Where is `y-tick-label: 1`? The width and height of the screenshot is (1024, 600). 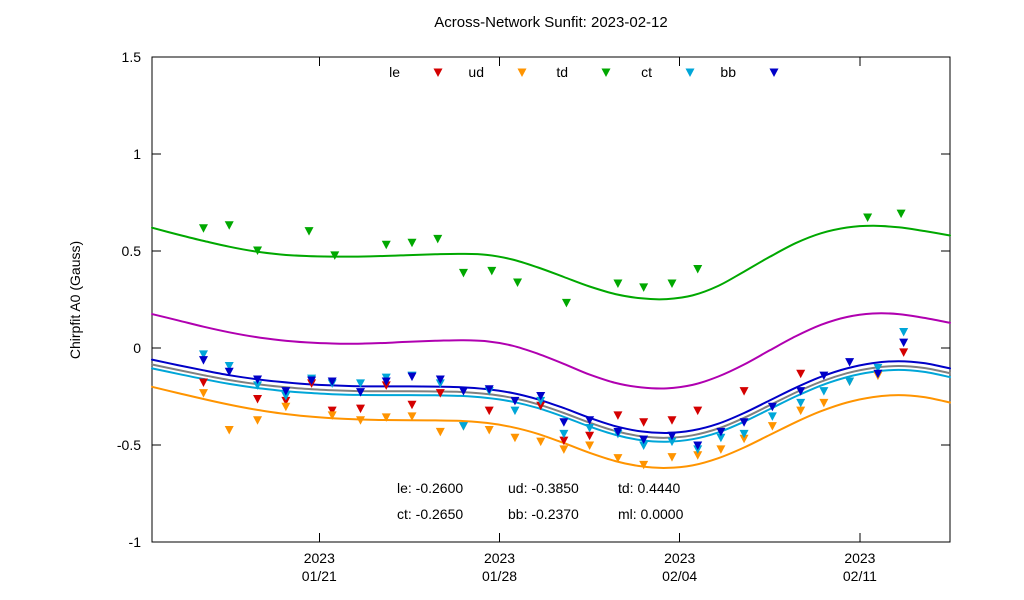
y-tick-label: 1 is located at coordinates (137, 154).